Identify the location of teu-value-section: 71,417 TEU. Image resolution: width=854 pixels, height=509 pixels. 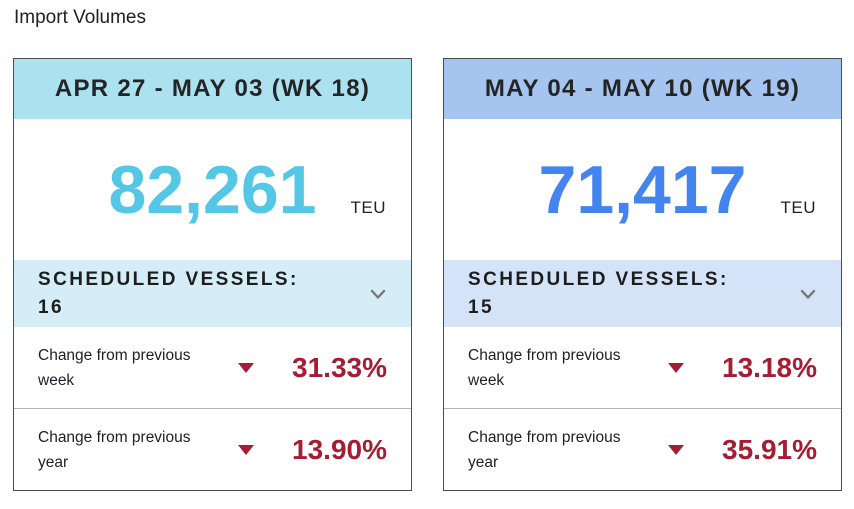
(642, 189).